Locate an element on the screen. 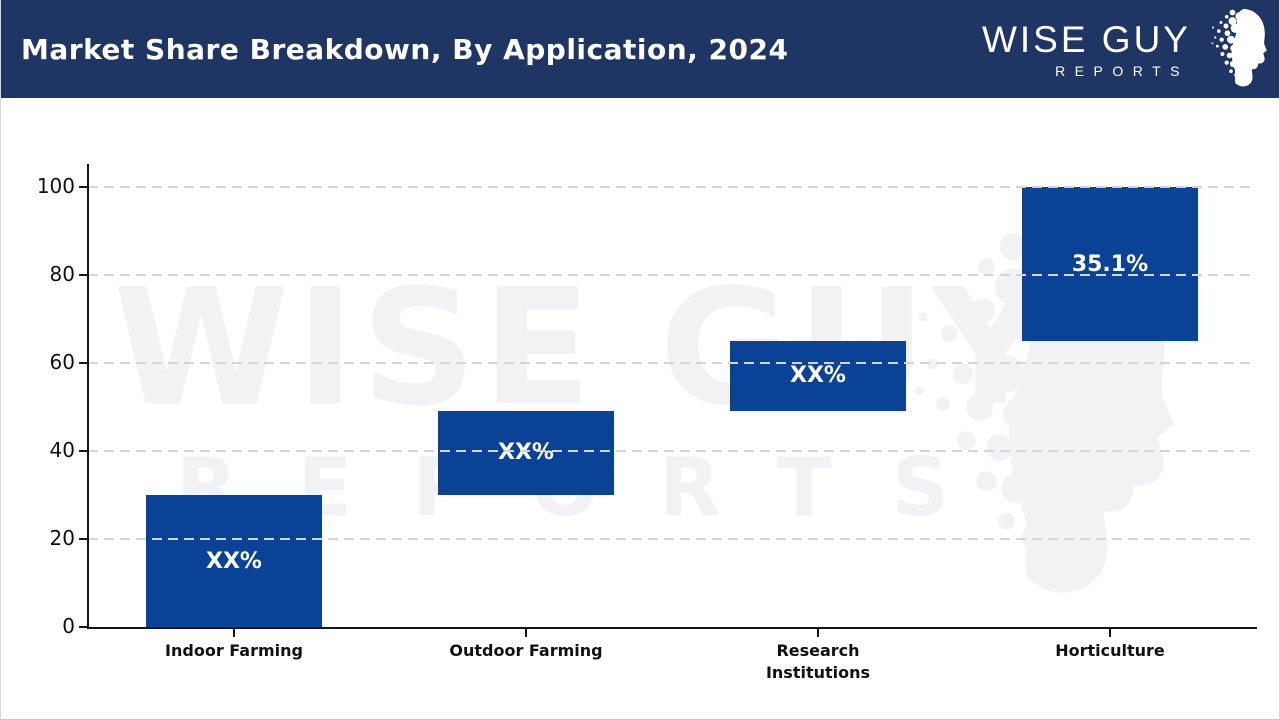 This screenshot has width=1280, height=720. category-label: Horticulture is located at coordinates (1110, 650).